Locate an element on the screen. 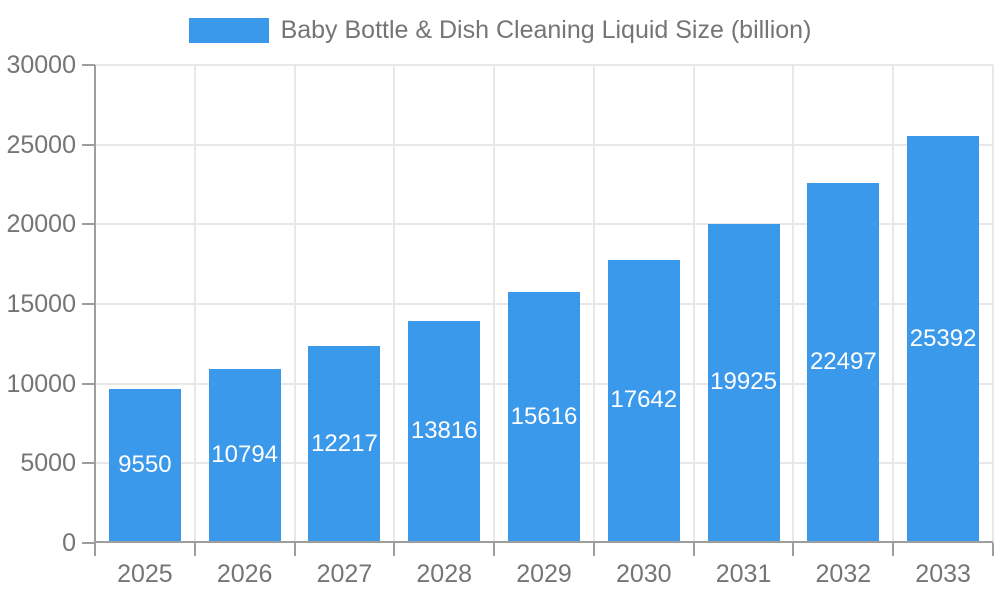  x-tick-label: 2033 is located at coordinates (943, 574).